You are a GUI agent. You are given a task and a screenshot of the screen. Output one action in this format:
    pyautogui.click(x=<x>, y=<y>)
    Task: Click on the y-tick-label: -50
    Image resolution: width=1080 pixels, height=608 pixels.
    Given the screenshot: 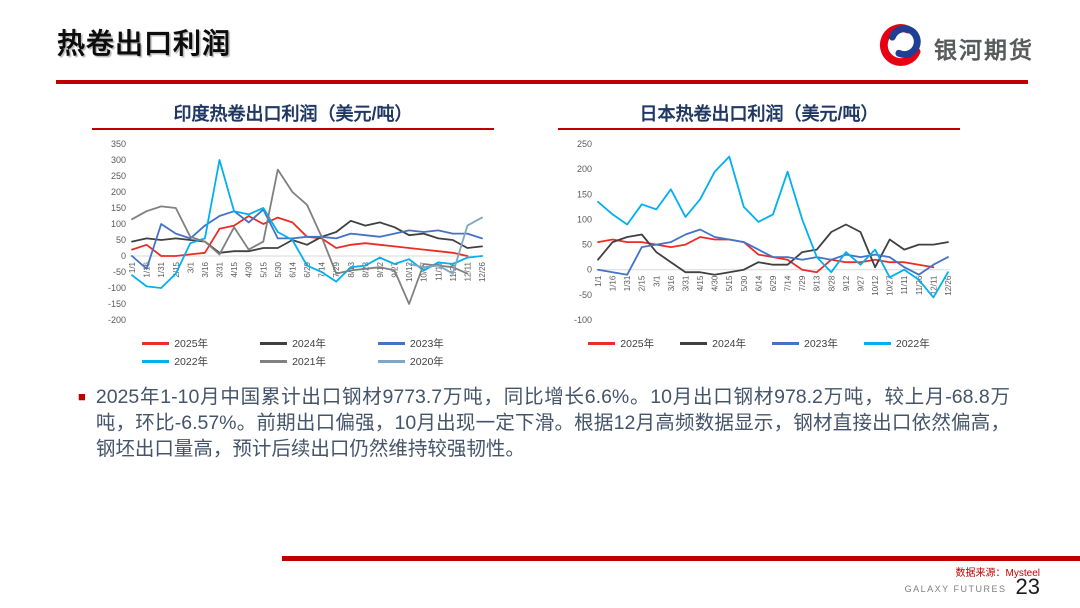 What is the action you would take?
    pyautogui.click(x=585, y=295)
    